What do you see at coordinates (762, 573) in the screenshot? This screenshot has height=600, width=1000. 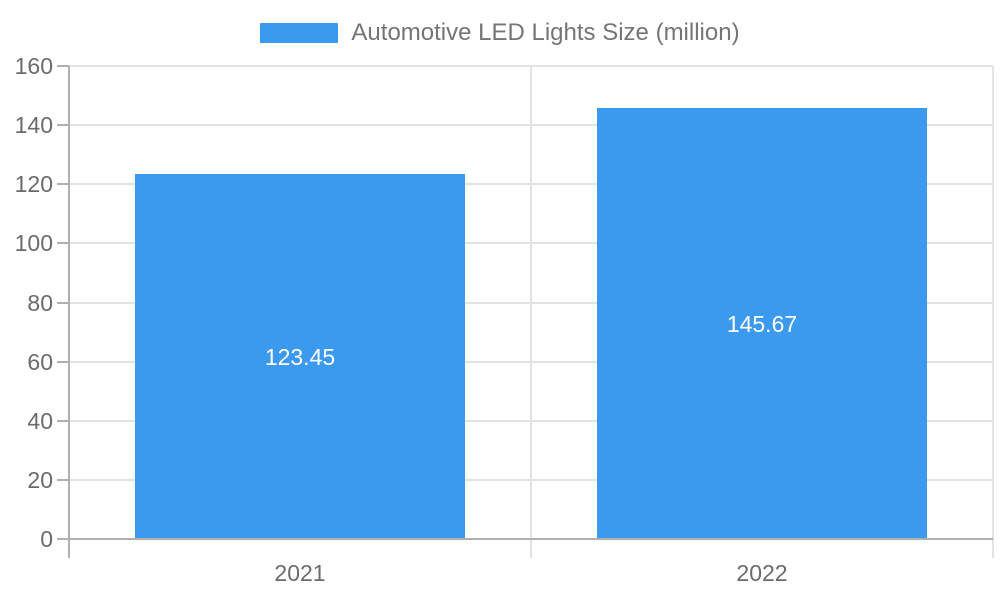 I see `x-axis-label-2022: 2022` at bounding box center [762, 573].